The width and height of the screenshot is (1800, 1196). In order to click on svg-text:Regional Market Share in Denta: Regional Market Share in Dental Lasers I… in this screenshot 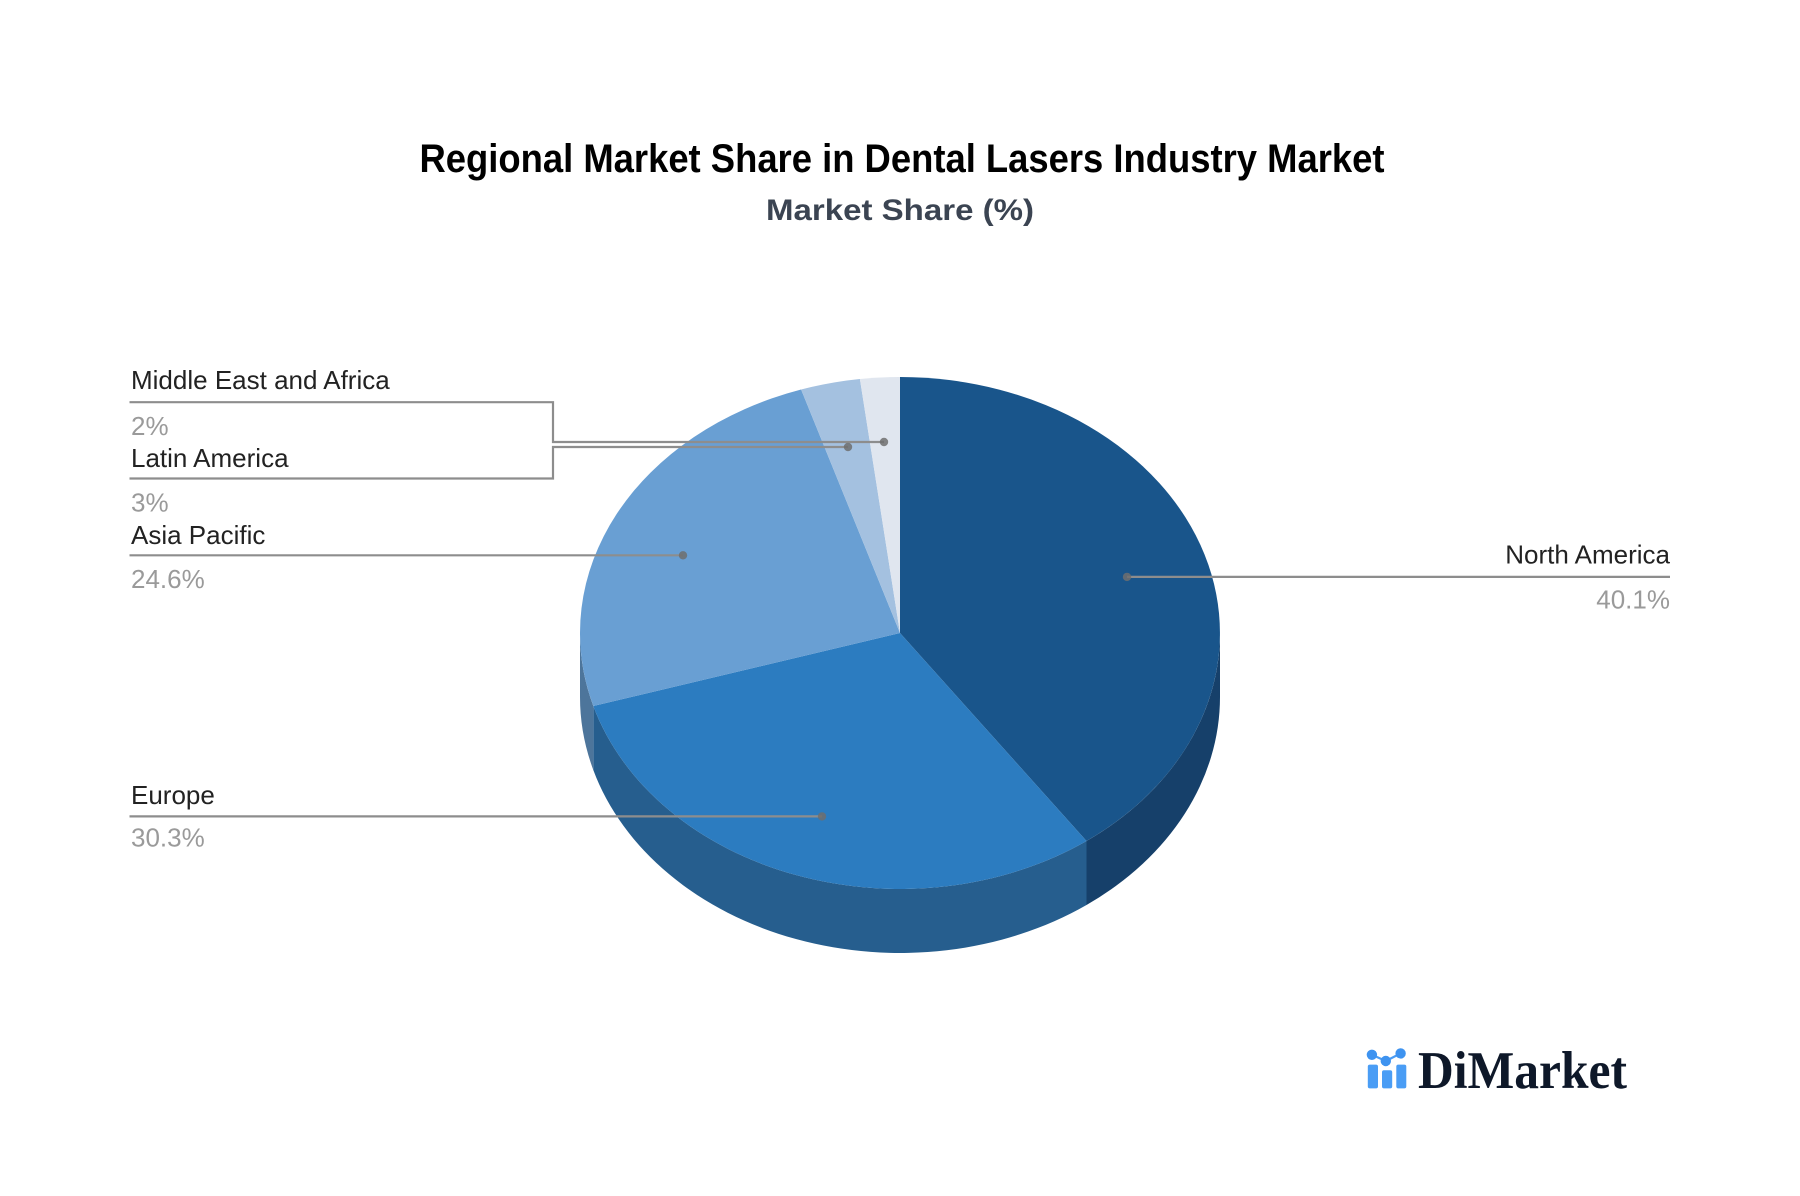, I will do `click(902, 159)`.